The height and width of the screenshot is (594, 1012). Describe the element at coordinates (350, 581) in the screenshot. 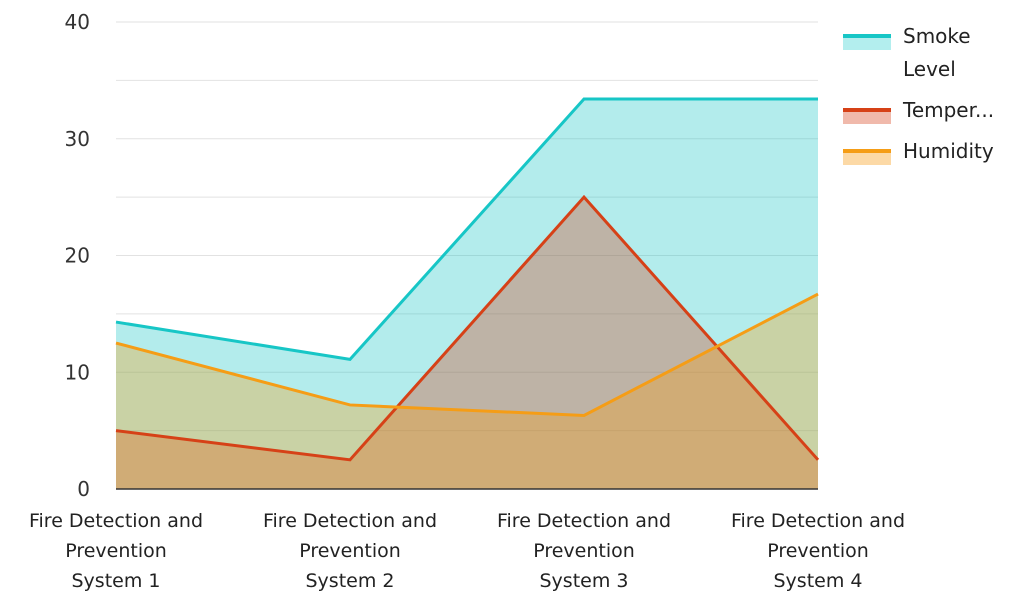

I see `x-tick-label: System 2` at that location.